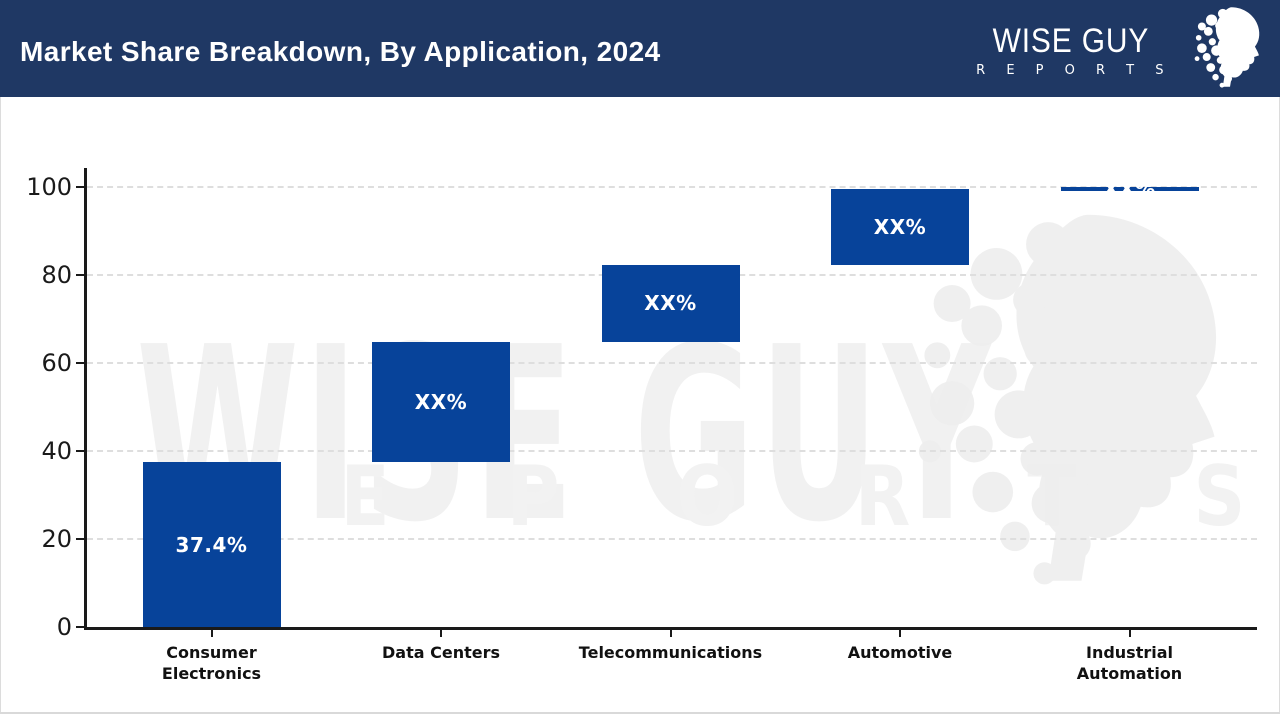 This screenshot has height=720, width=1280. Describe the element at coordinates (85, 398) in the screenshot. I see `y-axis` at that location.